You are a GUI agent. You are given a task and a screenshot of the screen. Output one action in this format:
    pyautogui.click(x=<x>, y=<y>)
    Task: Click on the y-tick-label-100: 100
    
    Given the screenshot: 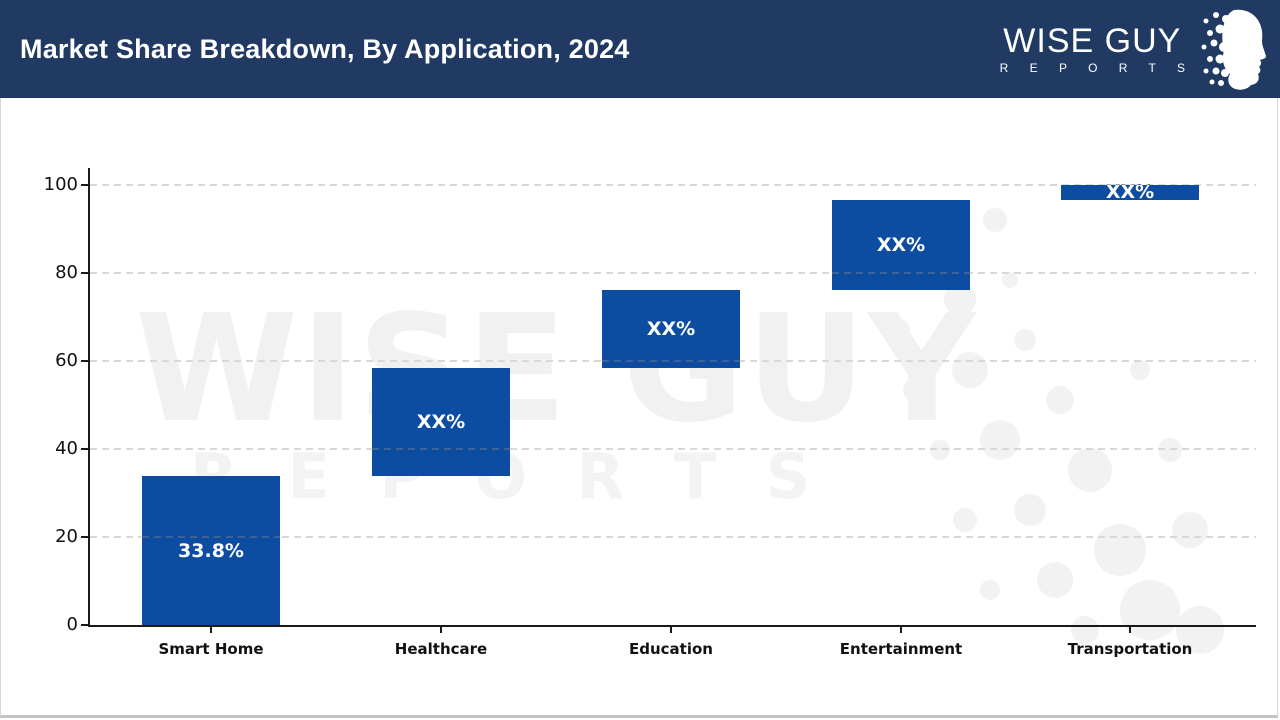 What is the action you would take?
    pyautogui.click(x=60, y=184)
    